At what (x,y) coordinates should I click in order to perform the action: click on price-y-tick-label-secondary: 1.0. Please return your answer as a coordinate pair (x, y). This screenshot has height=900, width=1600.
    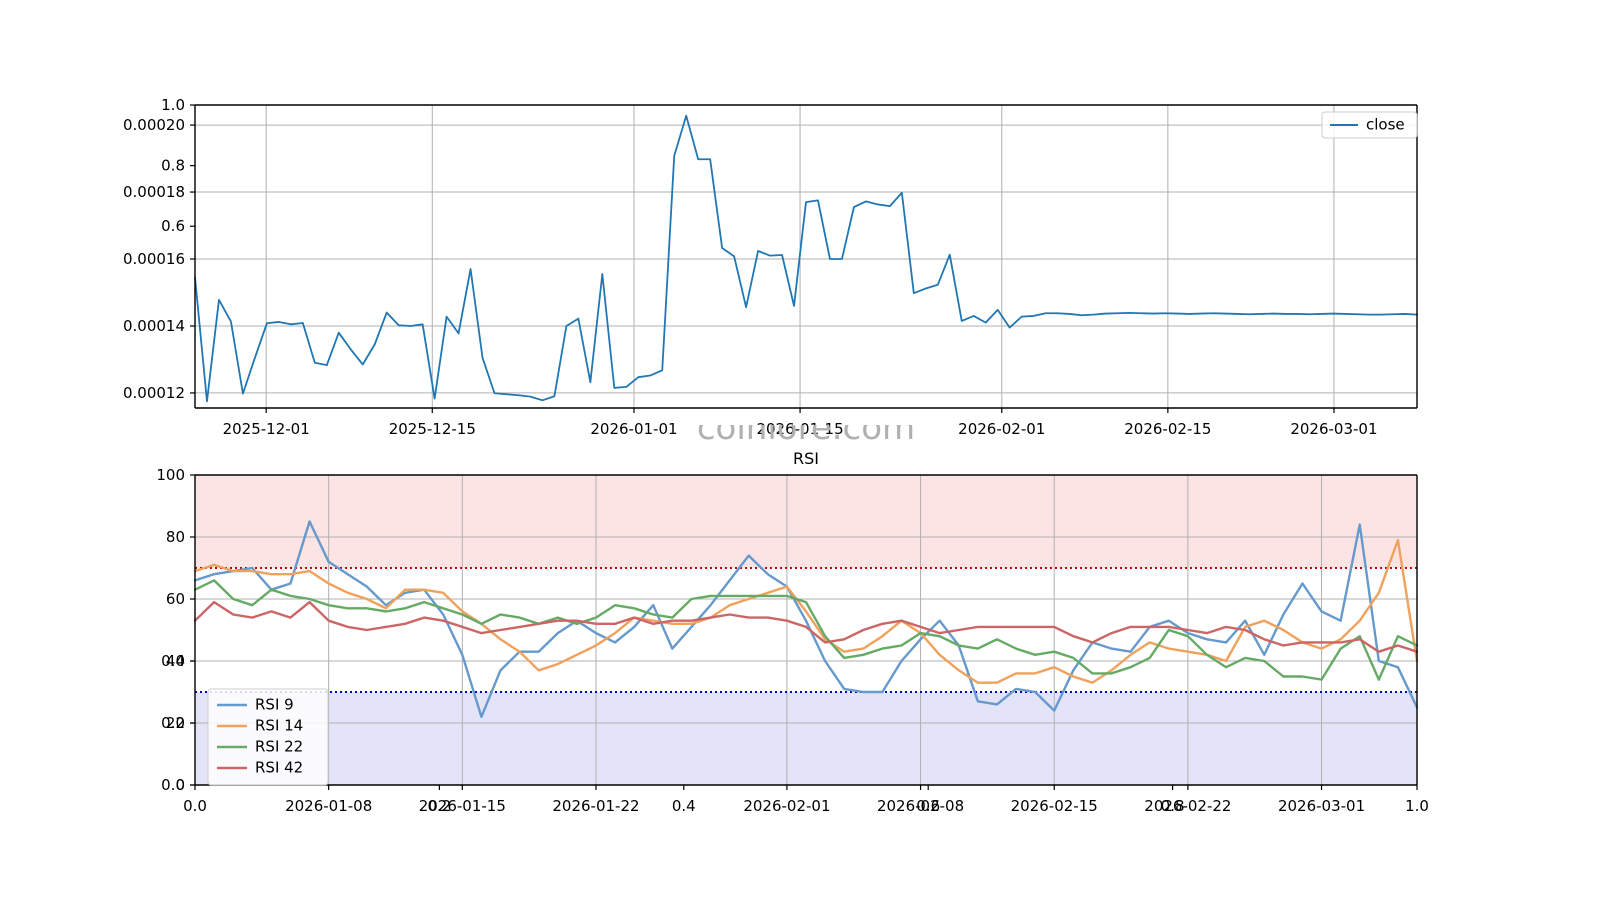
    Looking at the image, I should click on (173, 105).